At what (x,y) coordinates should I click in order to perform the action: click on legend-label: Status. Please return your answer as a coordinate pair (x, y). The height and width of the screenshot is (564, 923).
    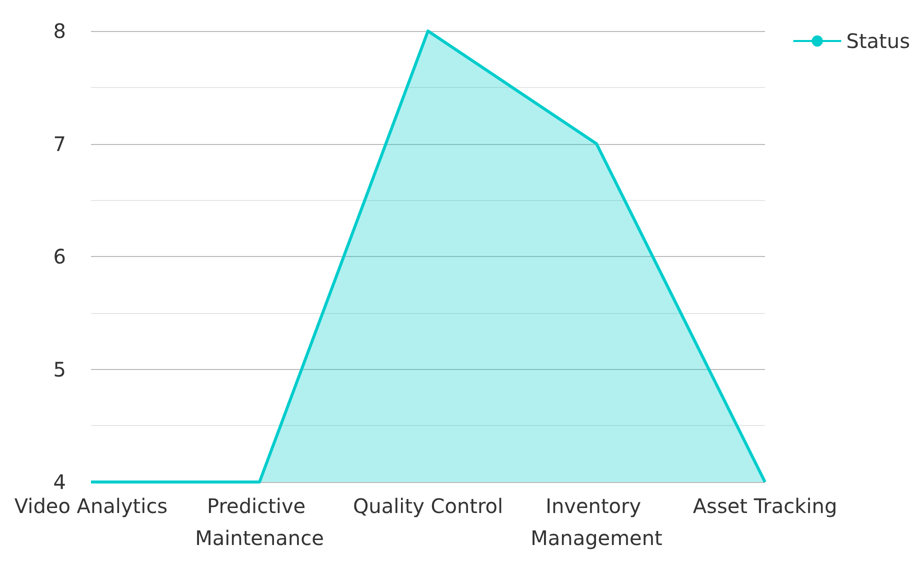
    Looking at the image, I should click on (878, 41).